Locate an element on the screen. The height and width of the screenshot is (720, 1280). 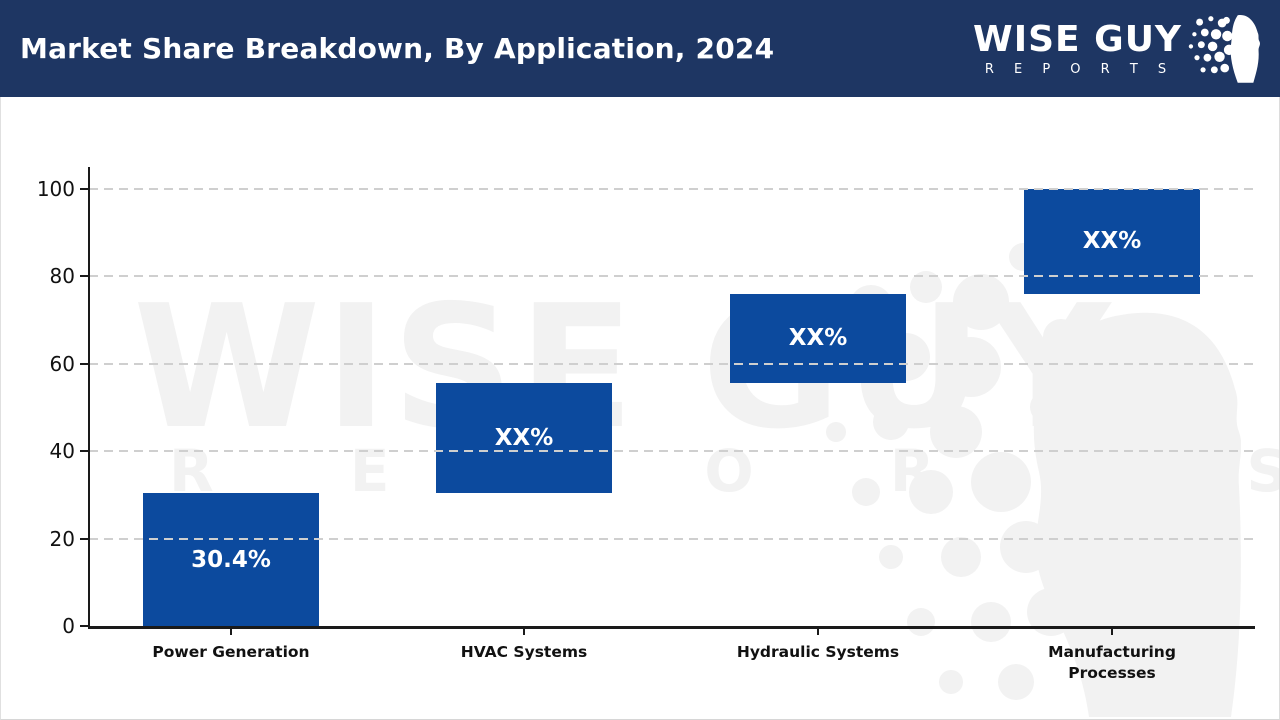
y-tick-label: 20 is located at coordinates (62, 538).